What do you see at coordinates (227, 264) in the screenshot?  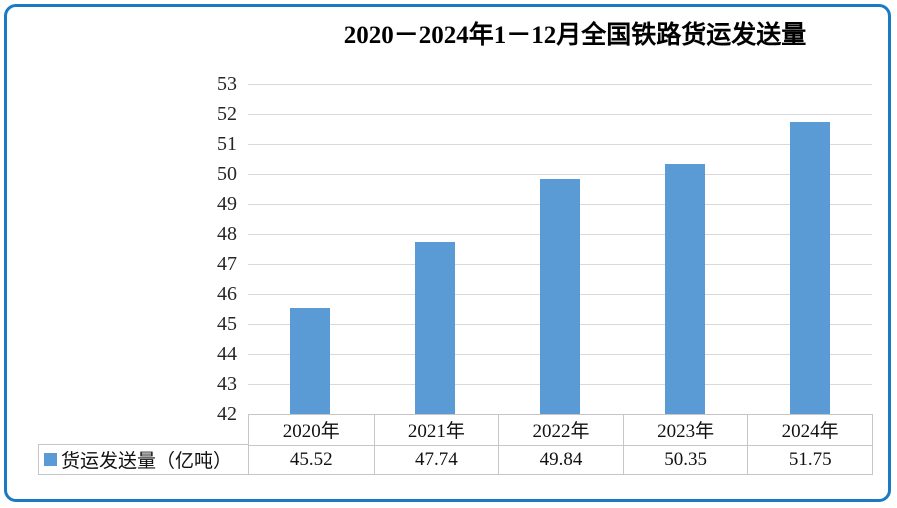 I see `y-axis-tick-label: 47` at bounding box center [227, 264].